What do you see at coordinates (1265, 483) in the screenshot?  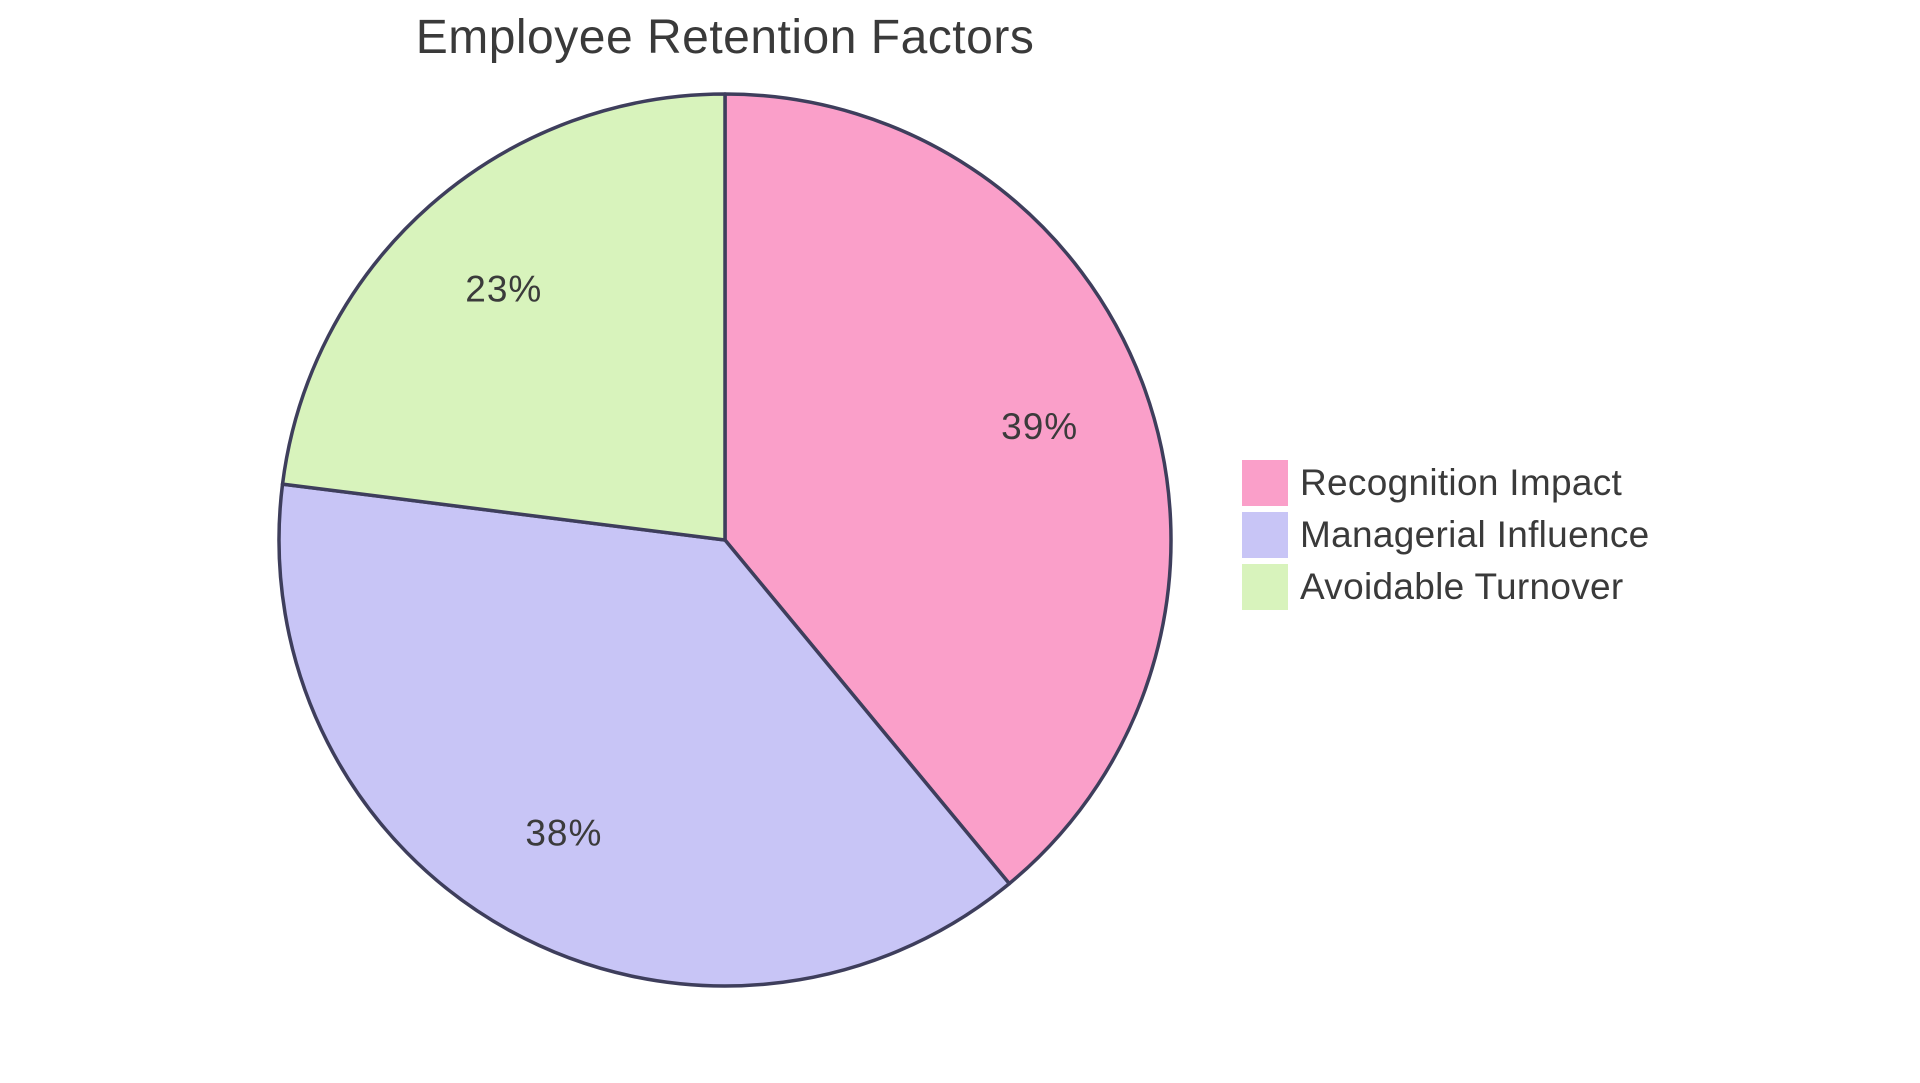 I see `legend-swatch-recognition-impact-icon` at bounding box center [1265, 483].